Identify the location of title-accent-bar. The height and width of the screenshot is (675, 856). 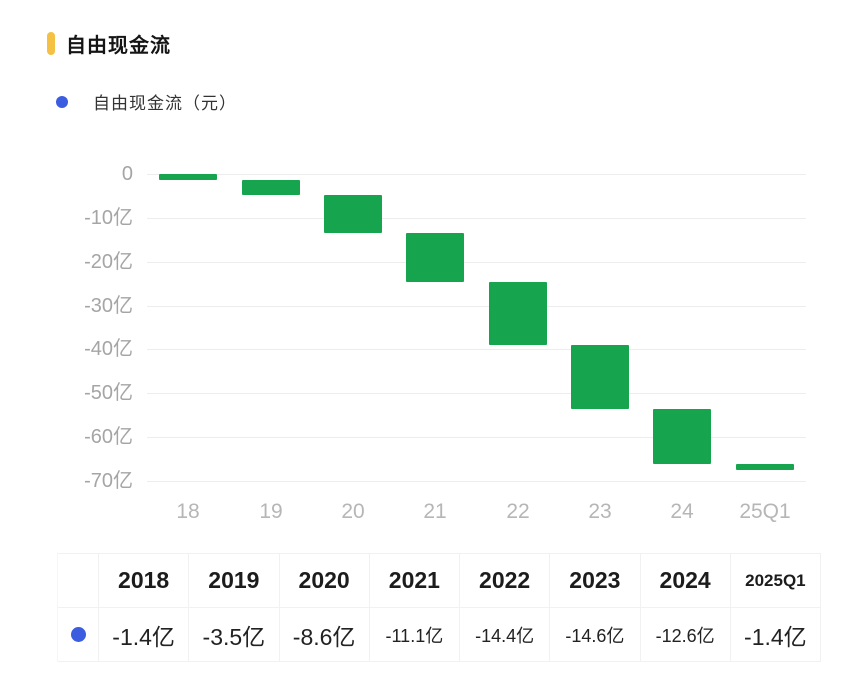
(51, 43).